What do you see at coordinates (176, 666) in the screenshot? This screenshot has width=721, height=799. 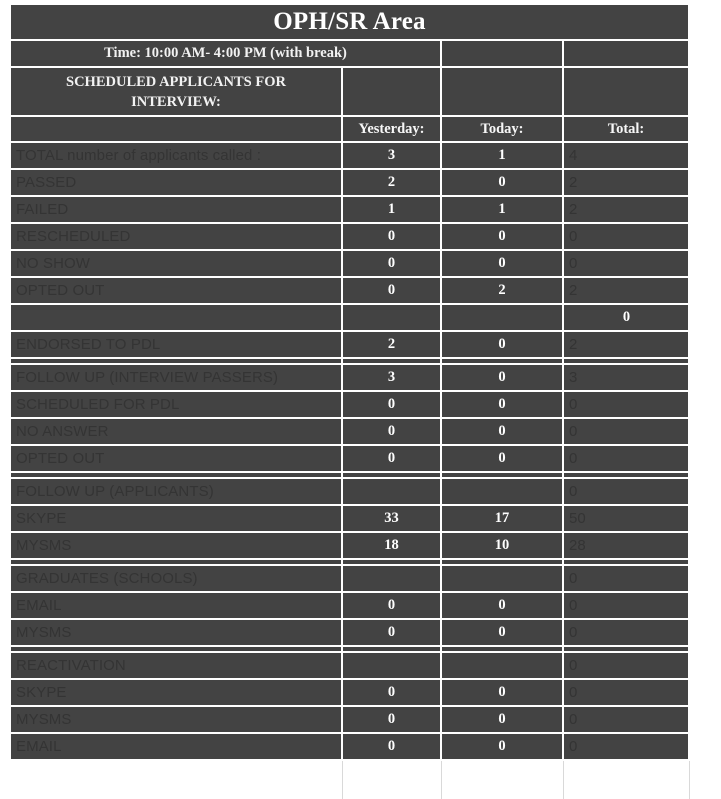 I see `row-label: REACTIVATION` at bounding box center [176, 666].